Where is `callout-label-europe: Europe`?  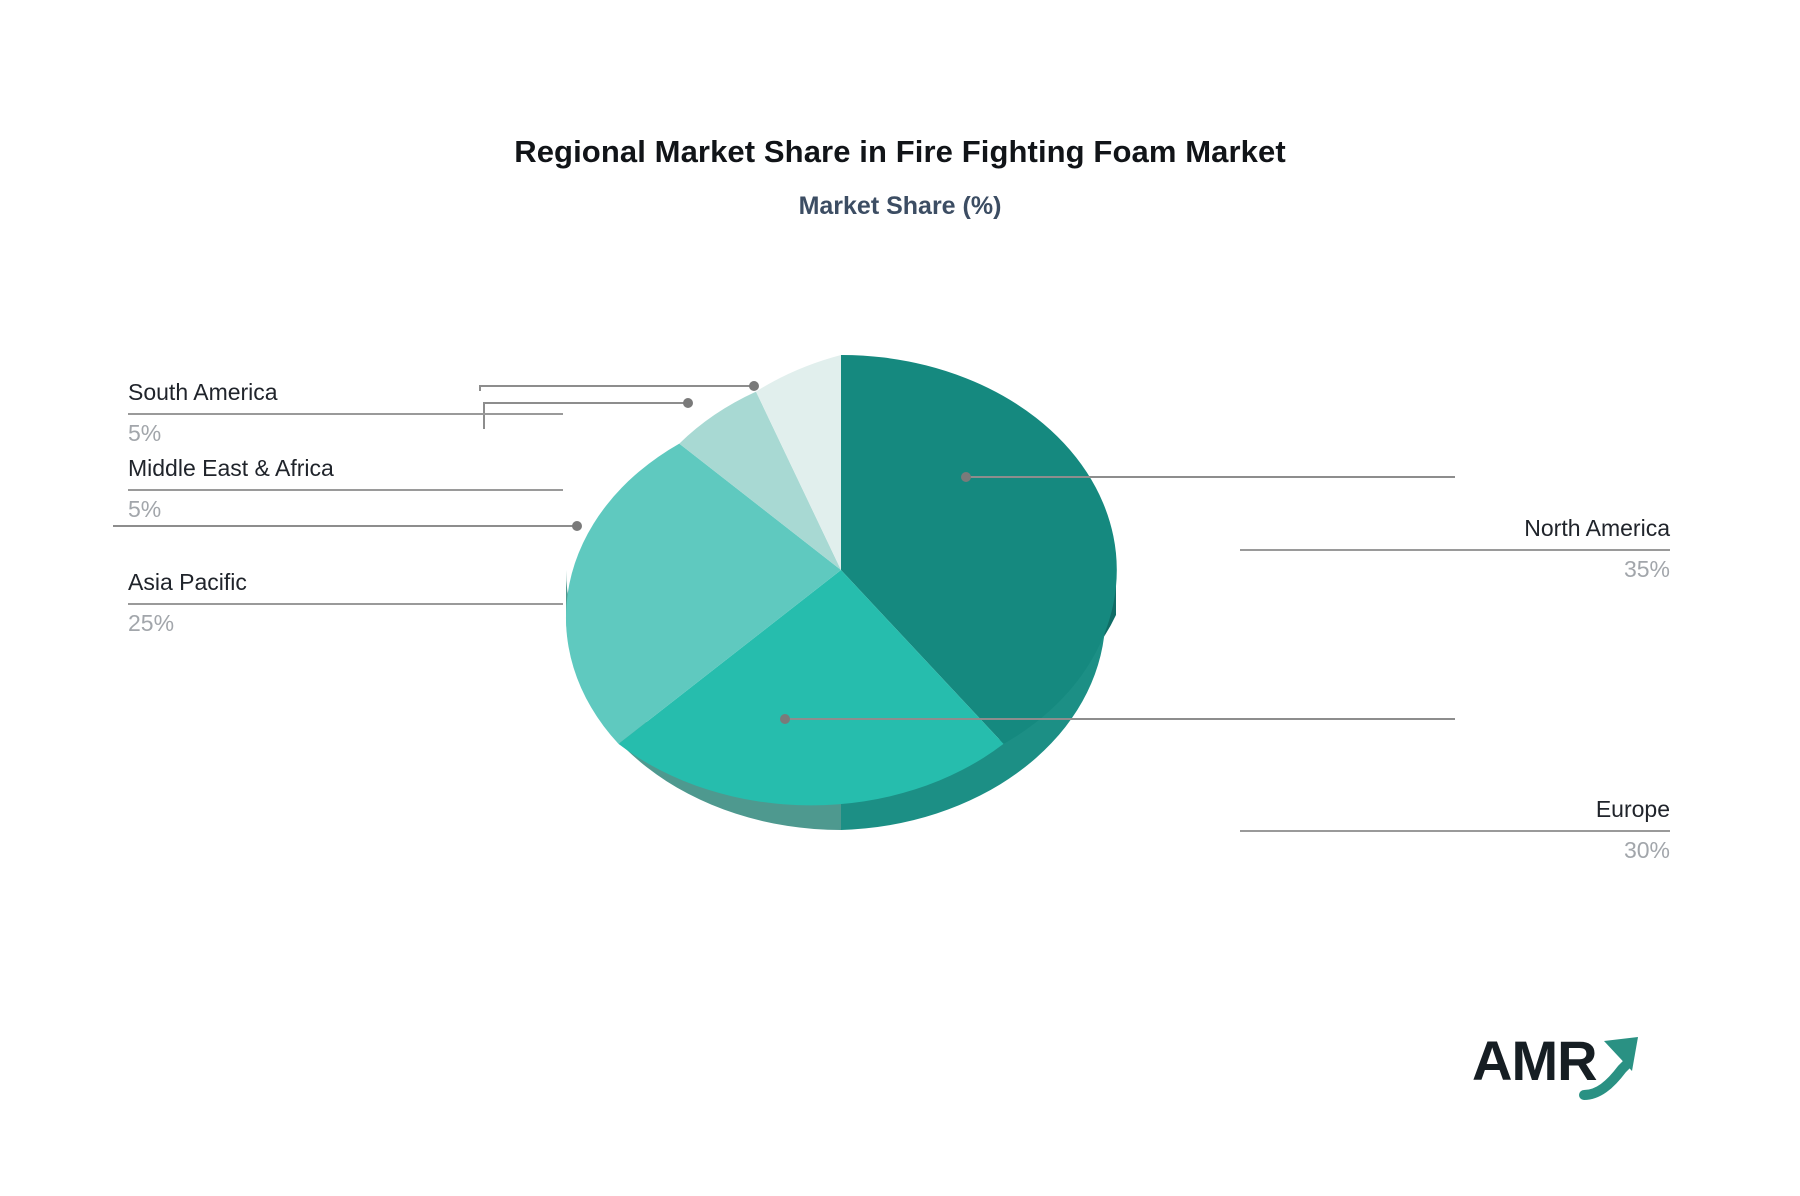 callout-label-europe: Europe is located at coordinates (1632, 809).